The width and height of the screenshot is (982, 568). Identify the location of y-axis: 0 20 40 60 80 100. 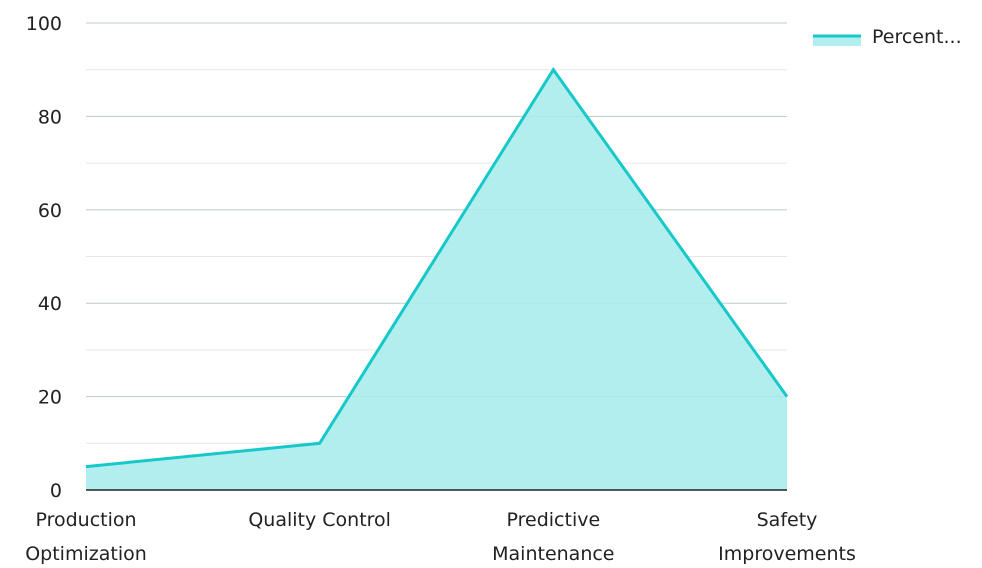
(44, 257).